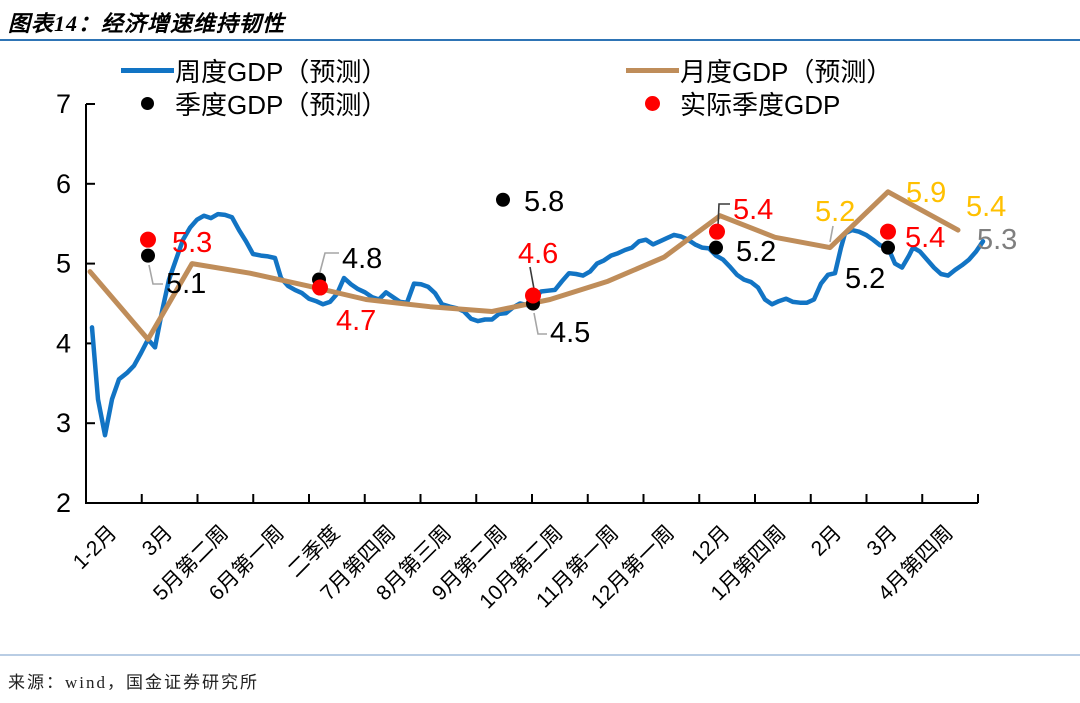  Describe the element at coordinates (63, 343) in the screenshot. I see `y-tick-label: 4` at that location.